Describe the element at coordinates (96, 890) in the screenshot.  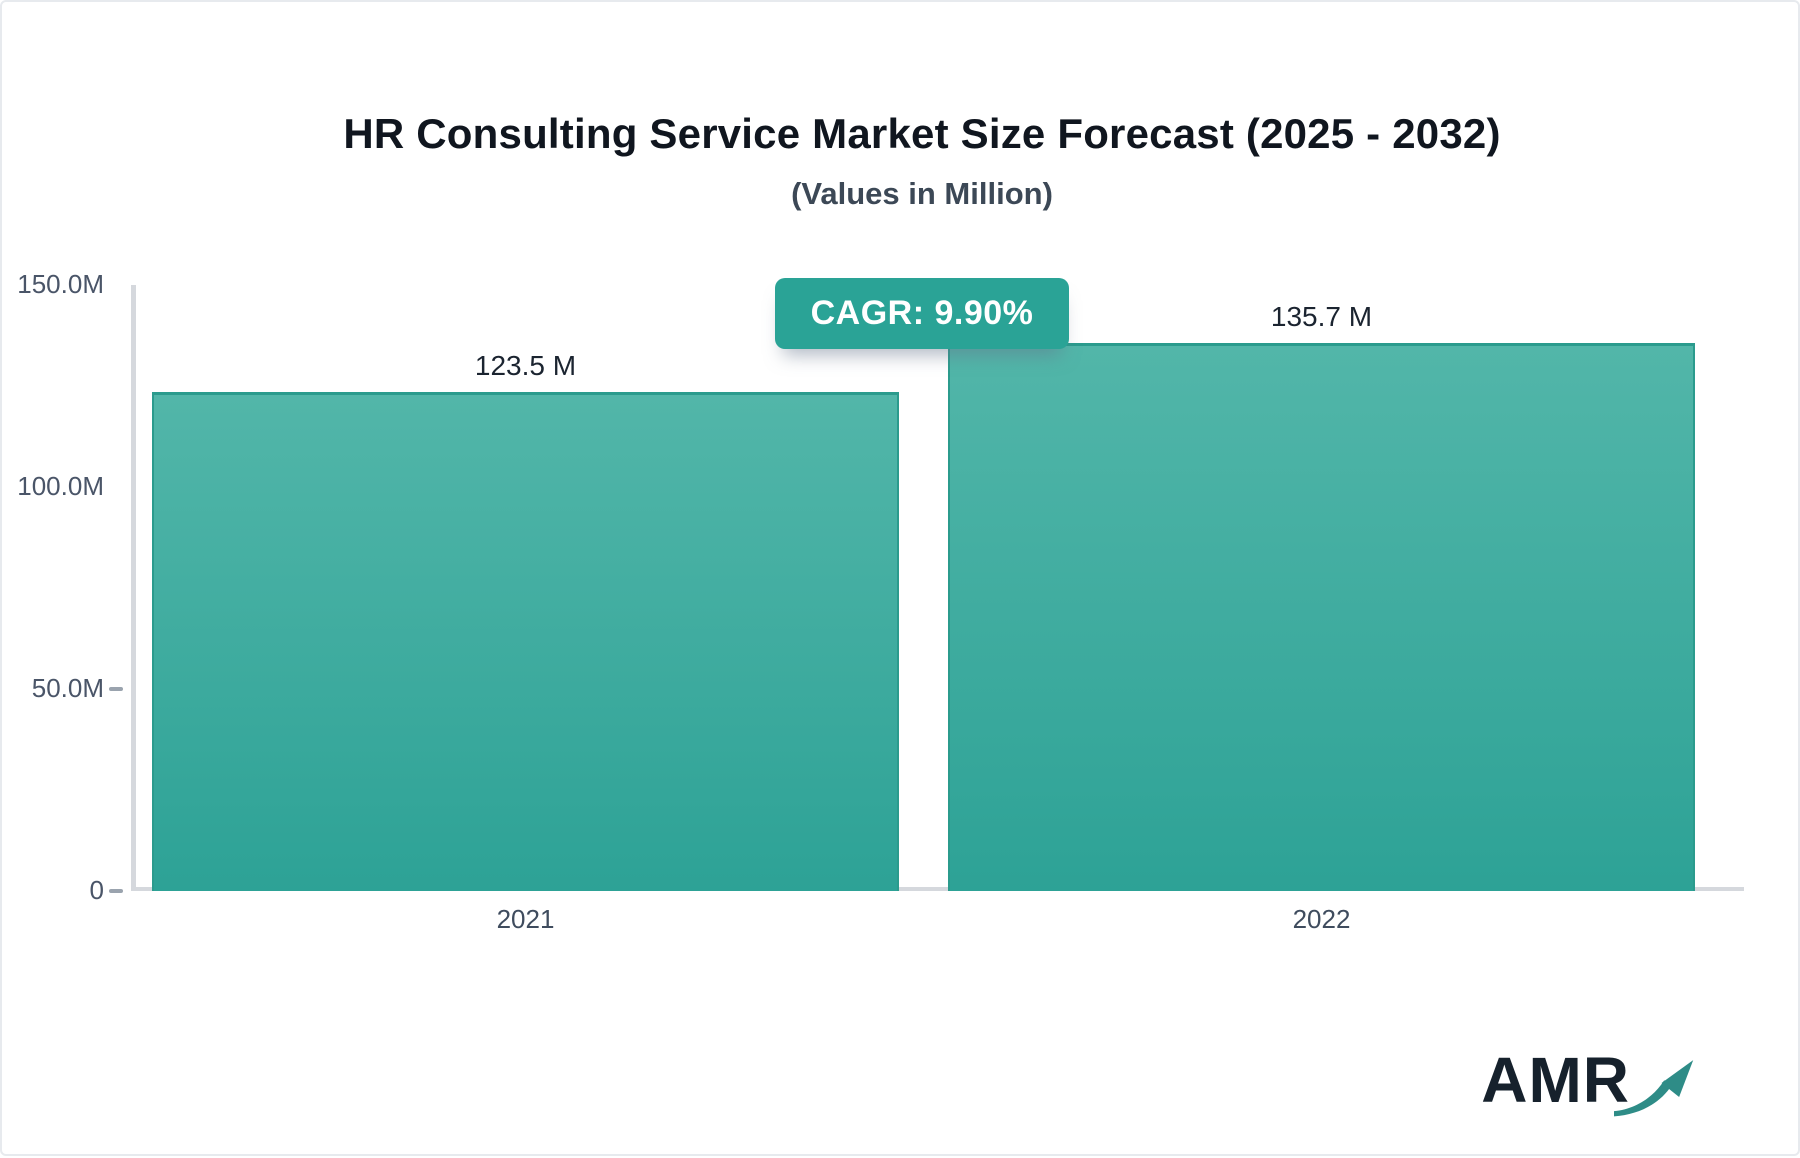
I see `y-axis-tick-label: 0` at that location.